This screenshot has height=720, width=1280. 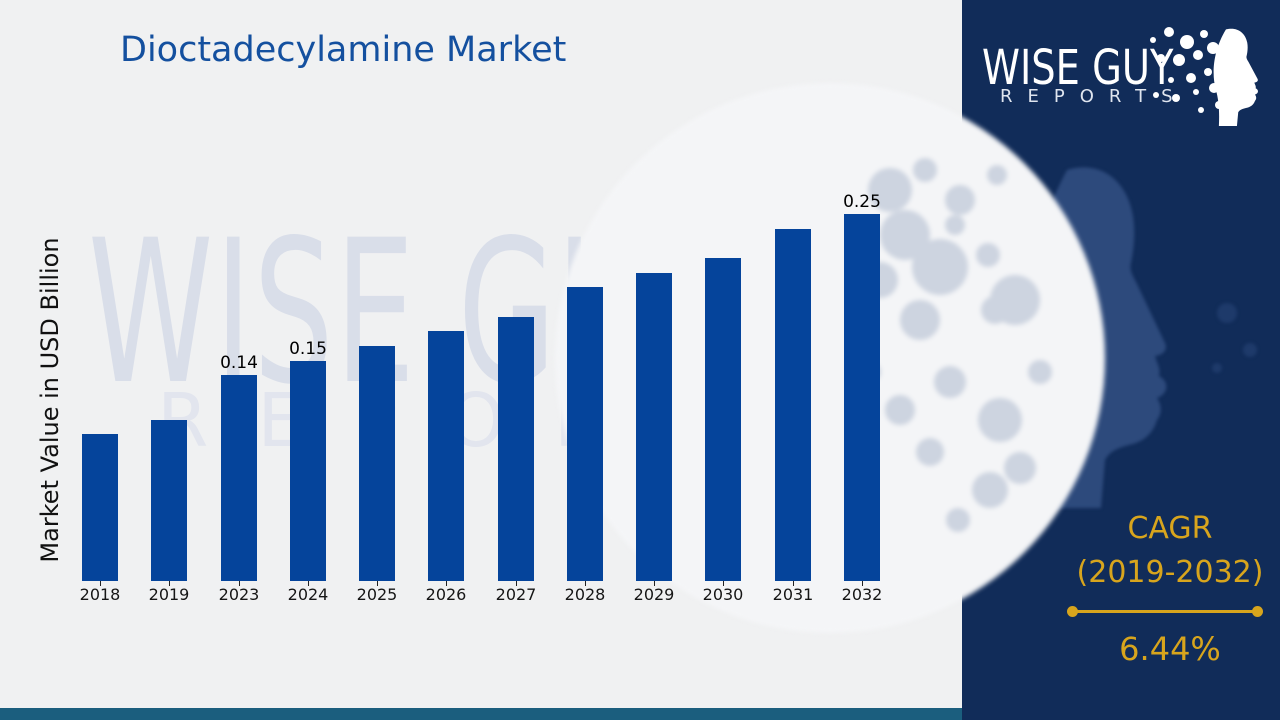 I want to click on x-tick-label-2032: 2032, so click(x=862, y=594).